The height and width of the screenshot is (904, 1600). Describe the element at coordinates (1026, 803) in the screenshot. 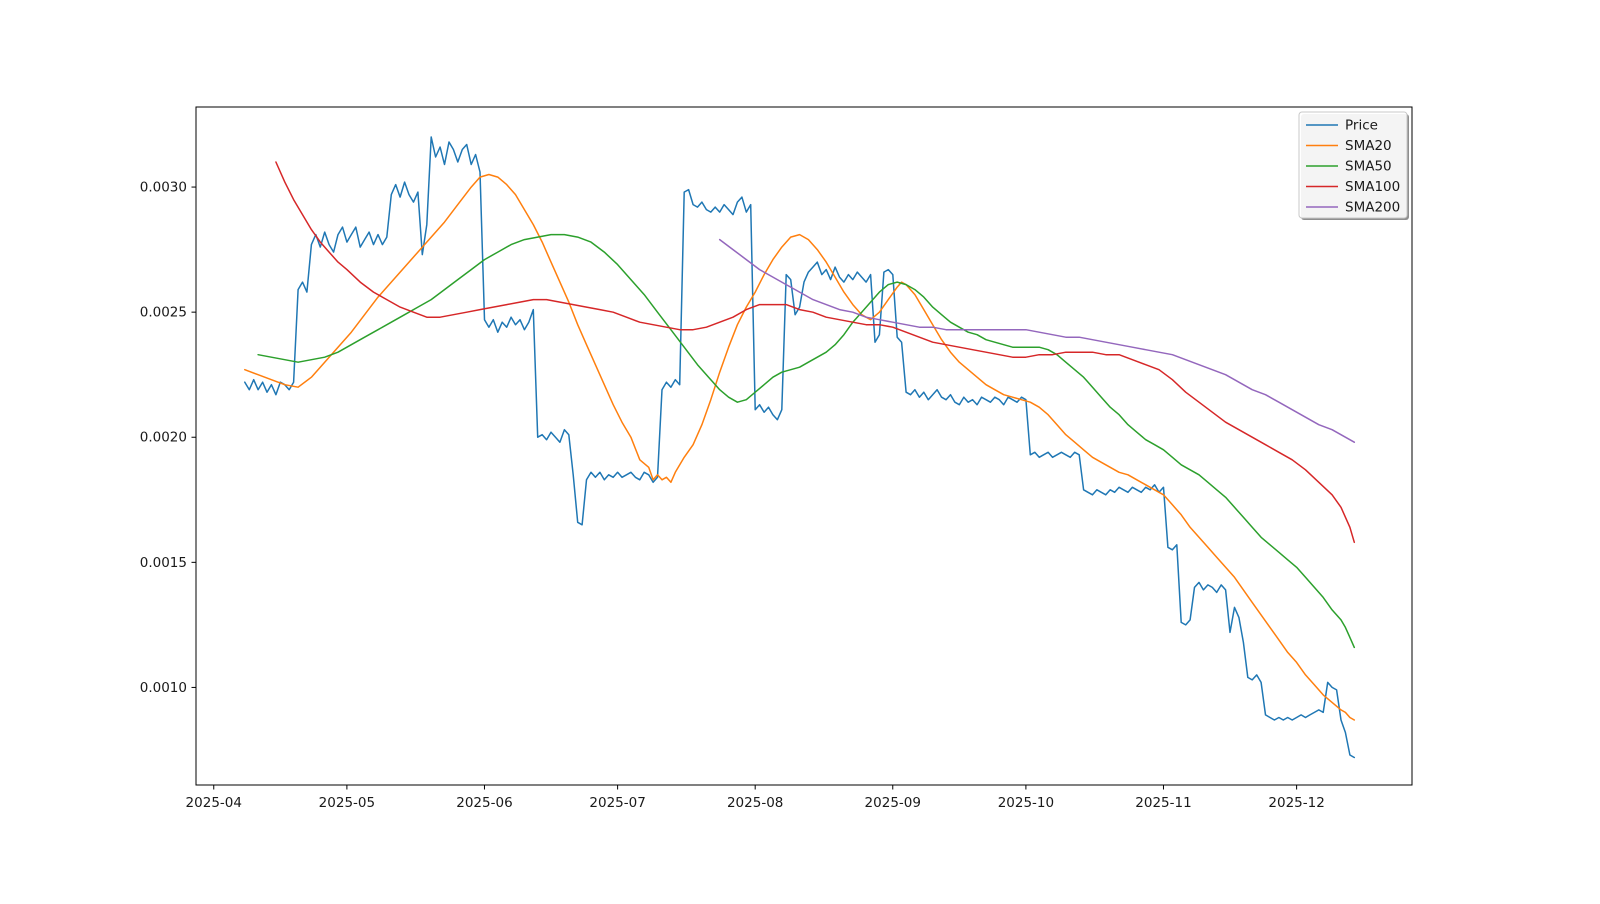

I see `x-tick-label: 2025-10` at that location.